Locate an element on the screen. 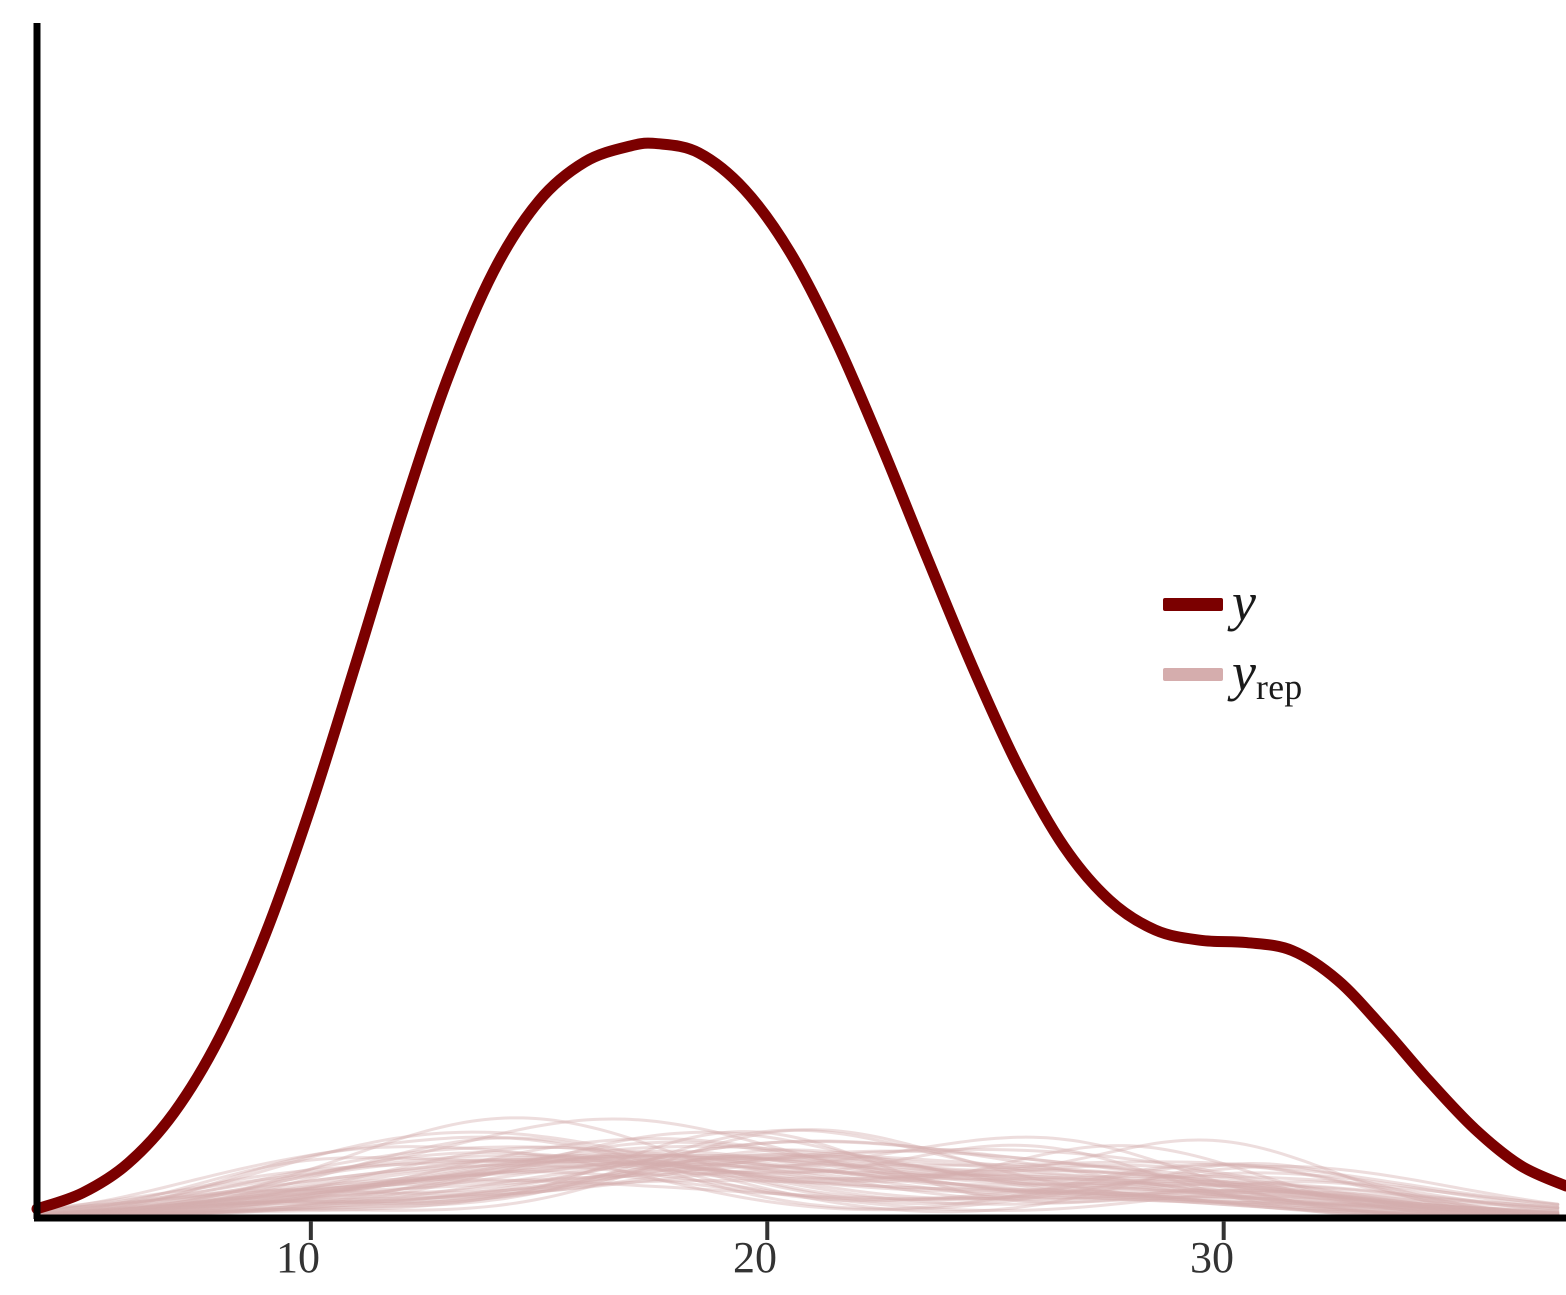  x-tick-label-20: 20 is located at coordinates (755, 1257).